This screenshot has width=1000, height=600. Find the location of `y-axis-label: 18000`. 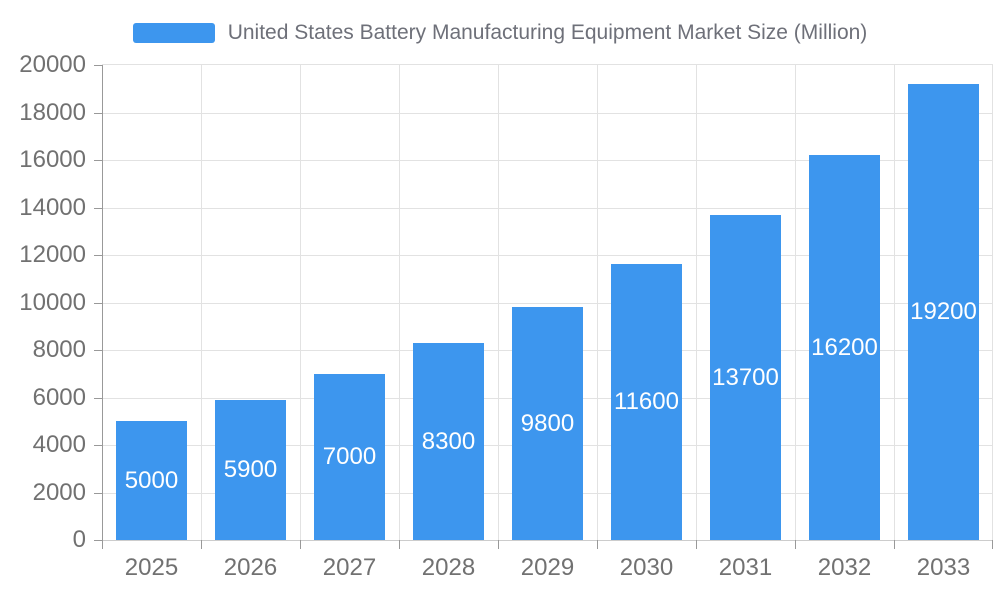

y-axis-label: 18000 is located at coordinates (52, 112).